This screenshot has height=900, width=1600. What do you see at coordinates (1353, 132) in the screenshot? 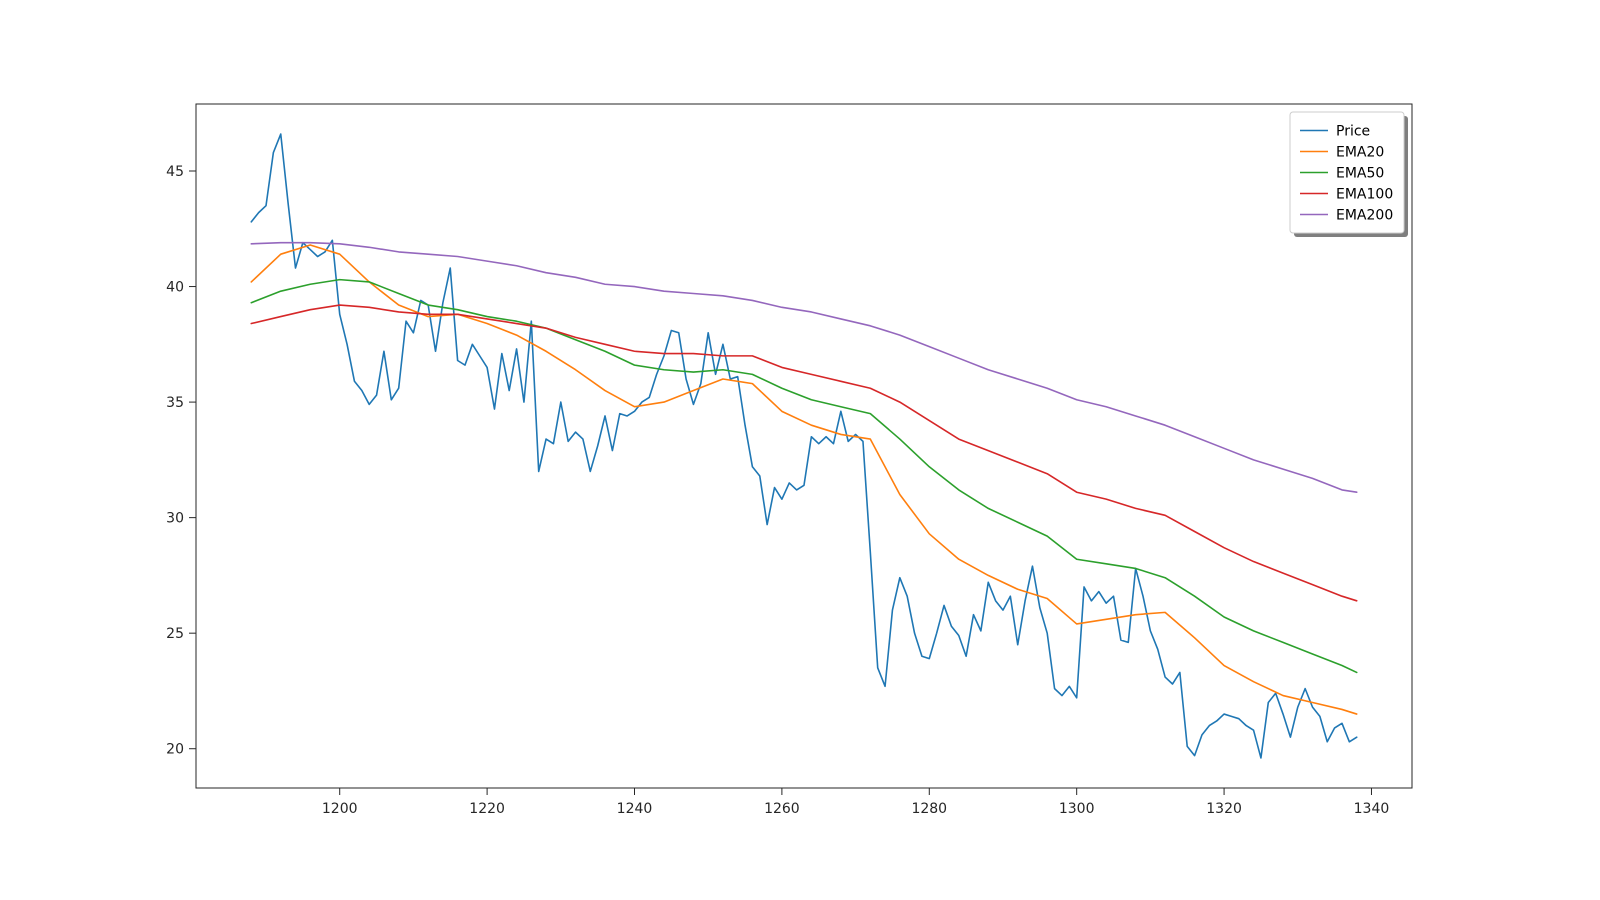
I see `legend-label: Price` at bounding box center [1353, 132].